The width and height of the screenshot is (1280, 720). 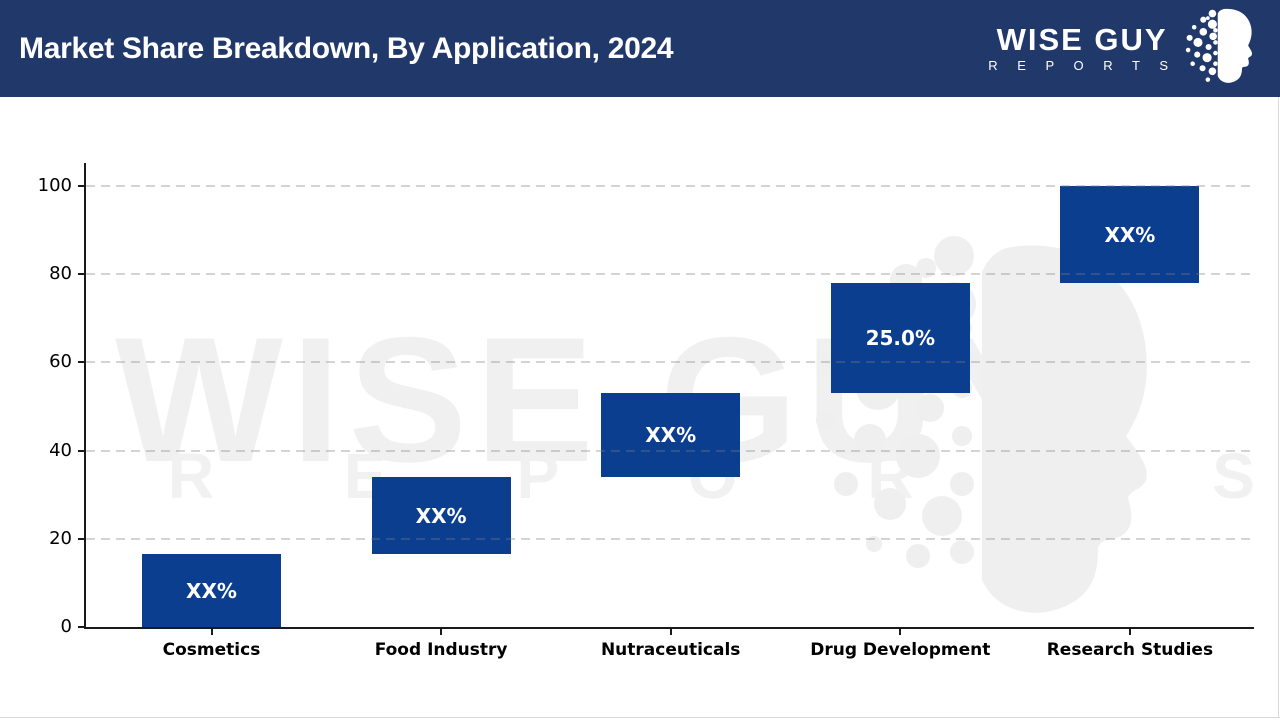 I want to click on bar-food-industry, so click(x=441, y=516).